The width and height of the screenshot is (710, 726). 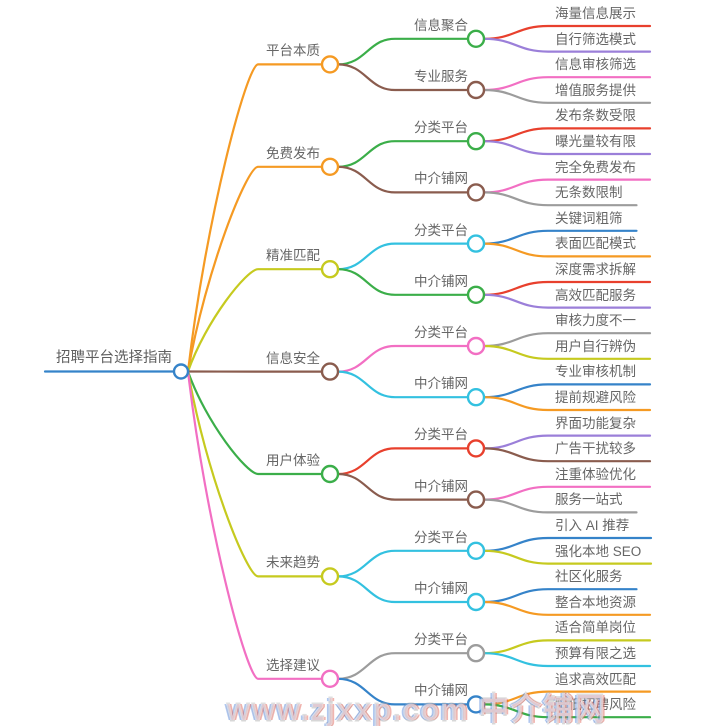 I want to click on leaf-label: 服务一站式, so click(x=589, y=500).